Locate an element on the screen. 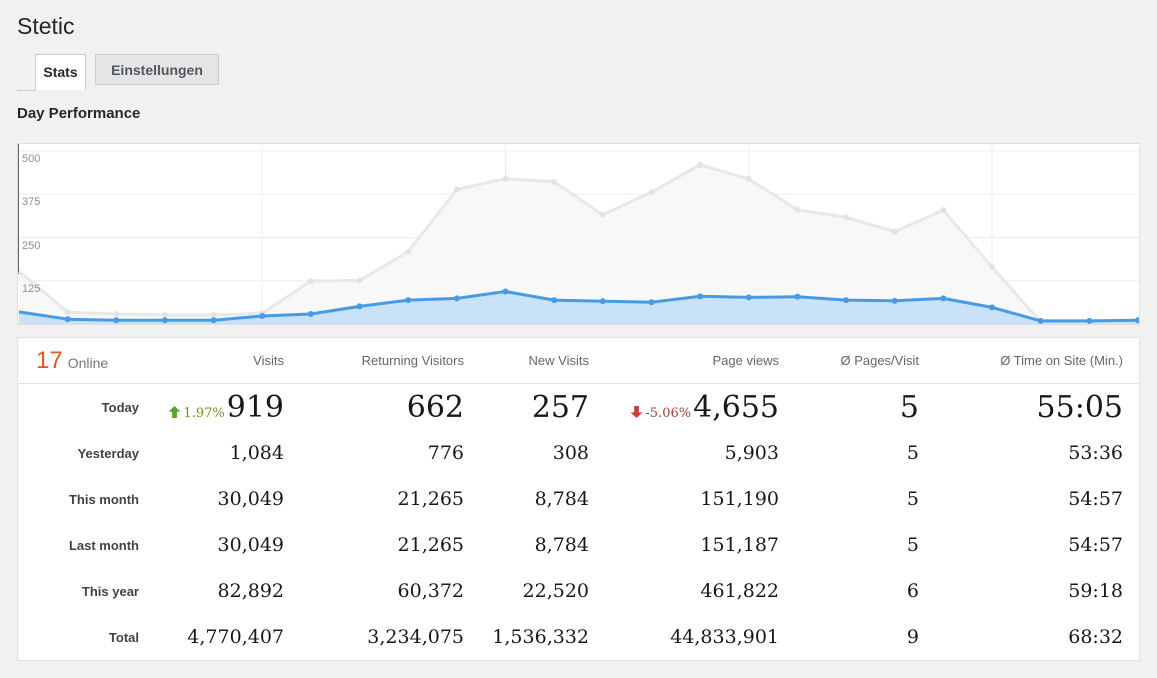  cell-pageviews: 151,190 is located at coordinates (684, 499).